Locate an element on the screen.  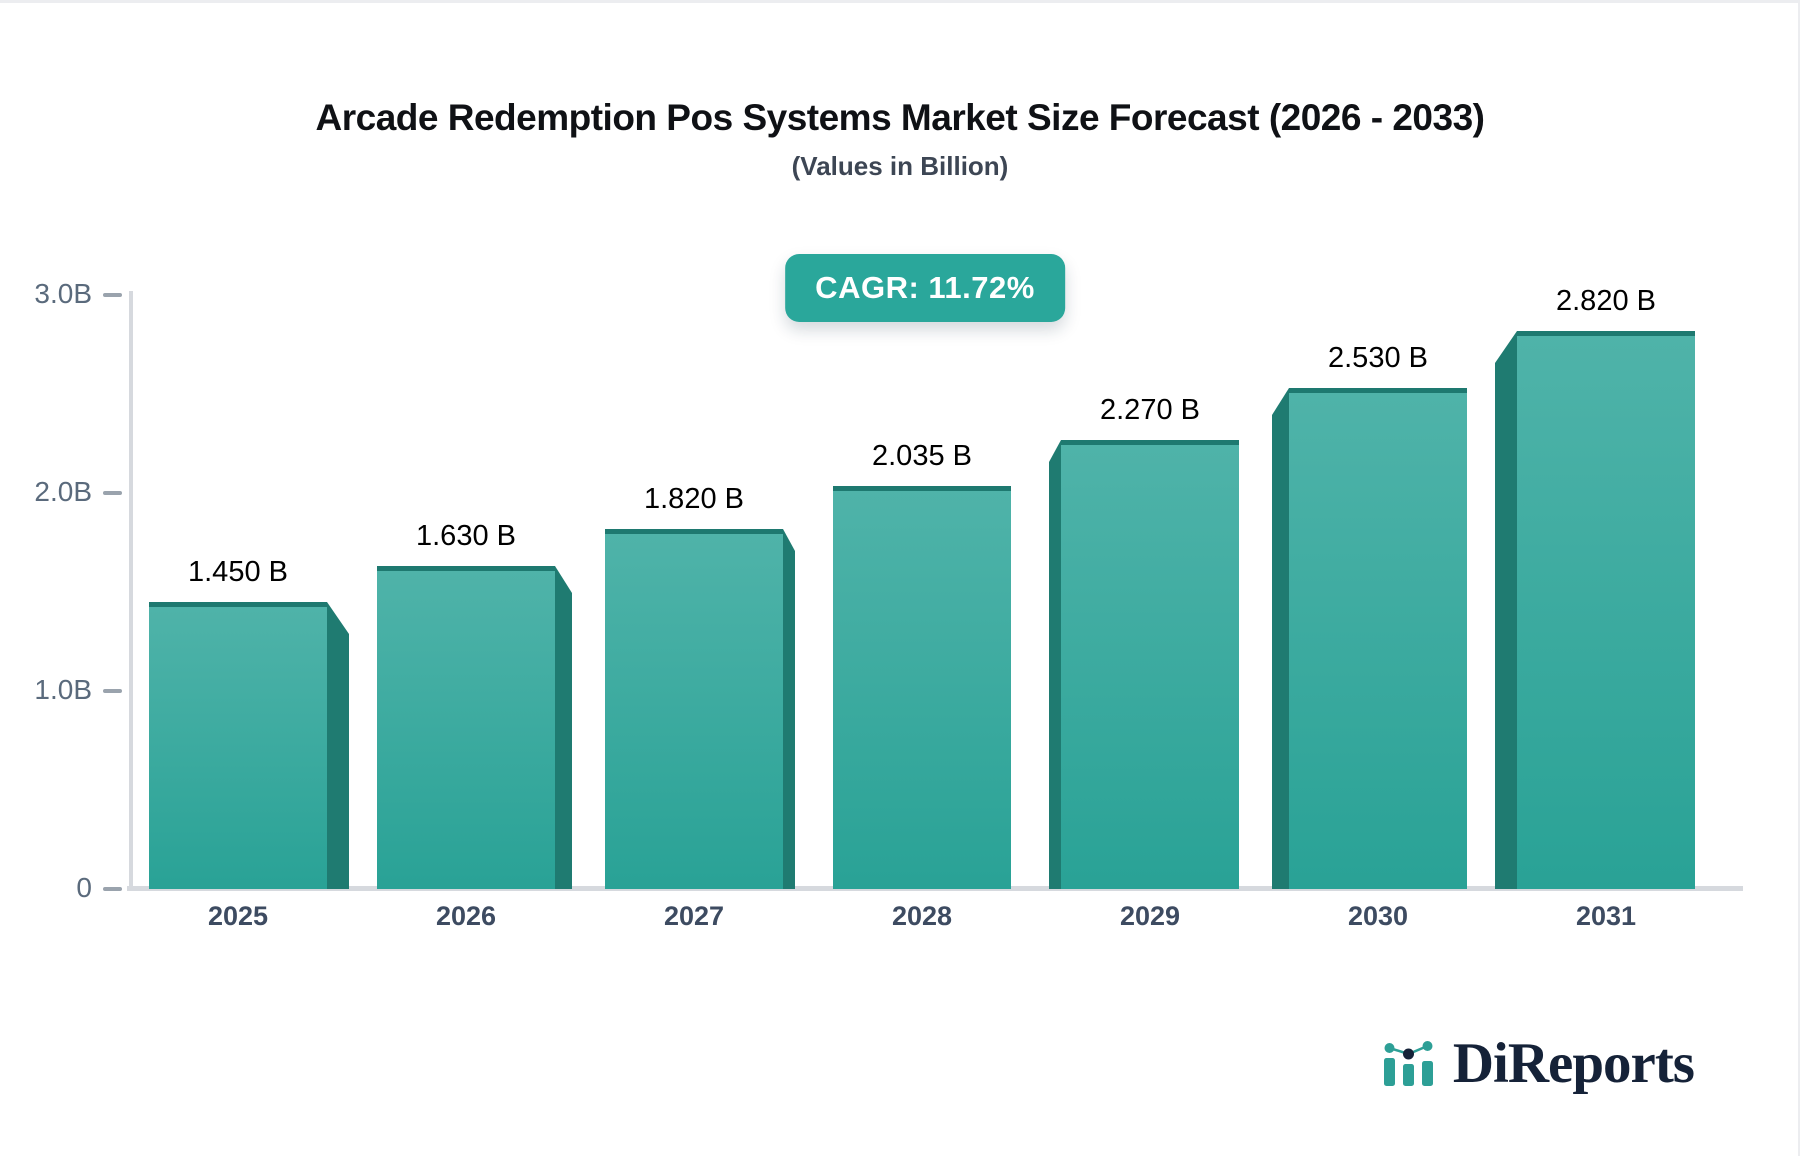
y-axis-label: 0 is located at coordinates (84, 887).